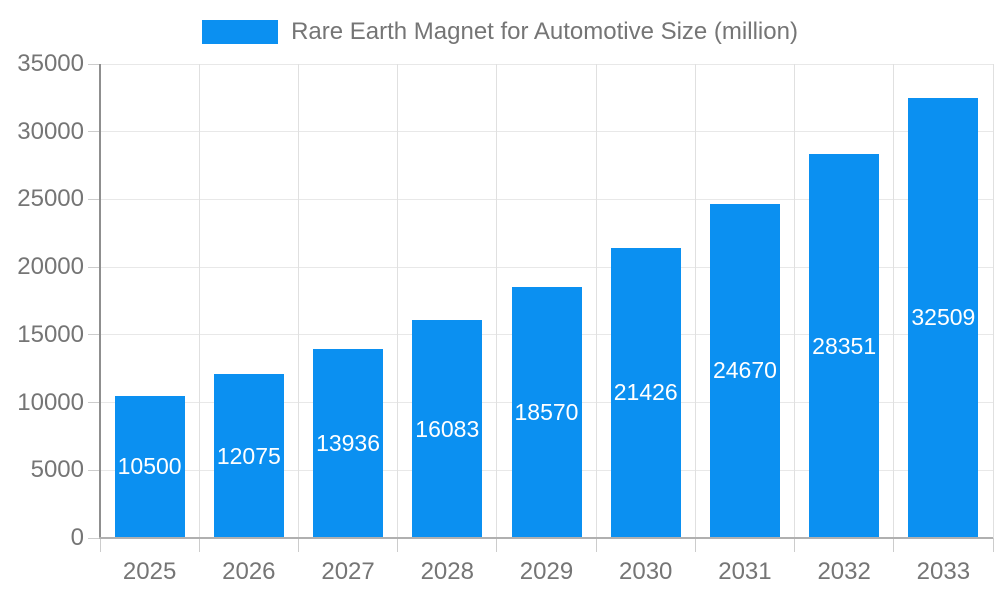 The height and width of the screenshot is (600, 1000). I want to click on x-axis-label: 2033, so click(943, 571).